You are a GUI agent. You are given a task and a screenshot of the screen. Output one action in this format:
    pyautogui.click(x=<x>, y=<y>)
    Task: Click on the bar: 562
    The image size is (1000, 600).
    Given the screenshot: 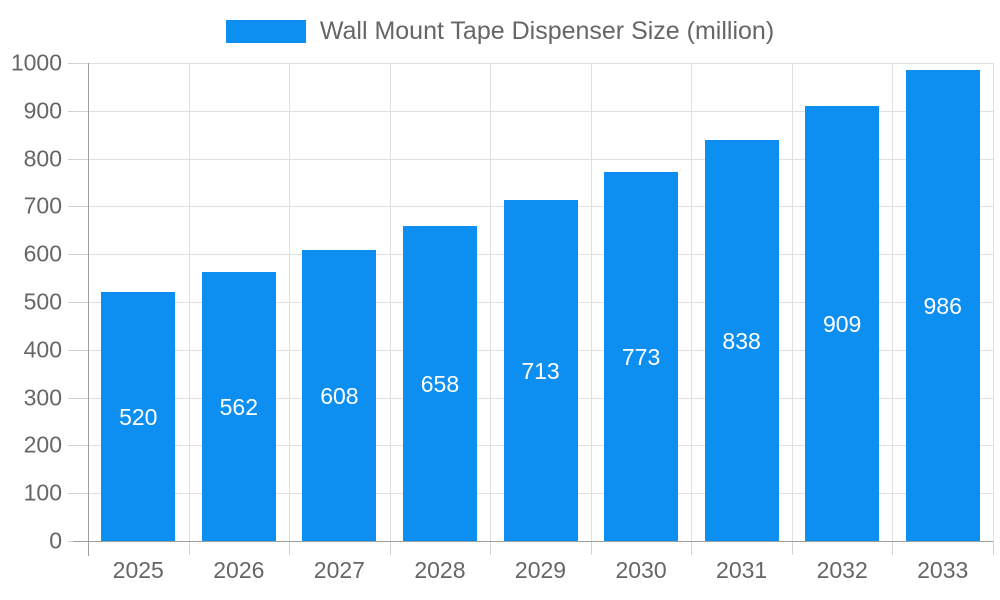 What is the action you would take?
    pyautogui.click(x=238, y=406)
    